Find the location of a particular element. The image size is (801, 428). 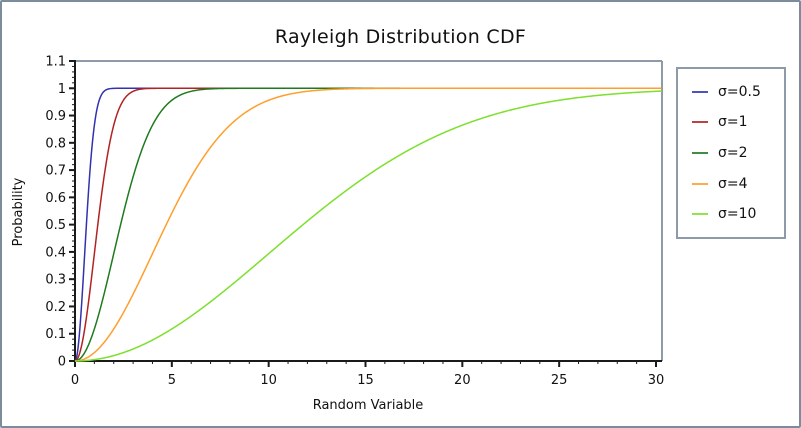

y-tick-label: 0.3 is located at coordinates (55, 280).